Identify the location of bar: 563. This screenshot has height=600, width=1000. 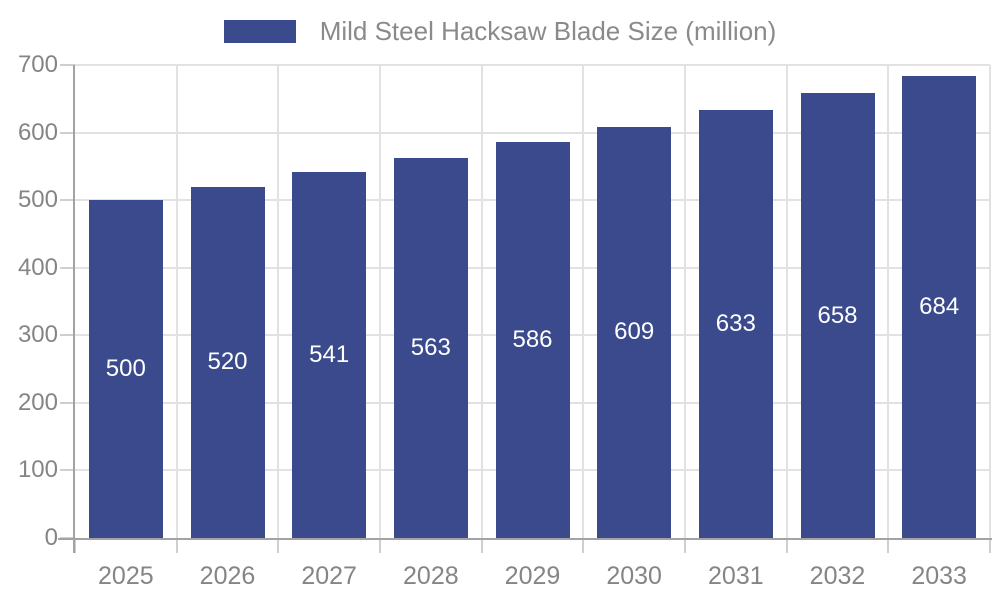
(430, 347).